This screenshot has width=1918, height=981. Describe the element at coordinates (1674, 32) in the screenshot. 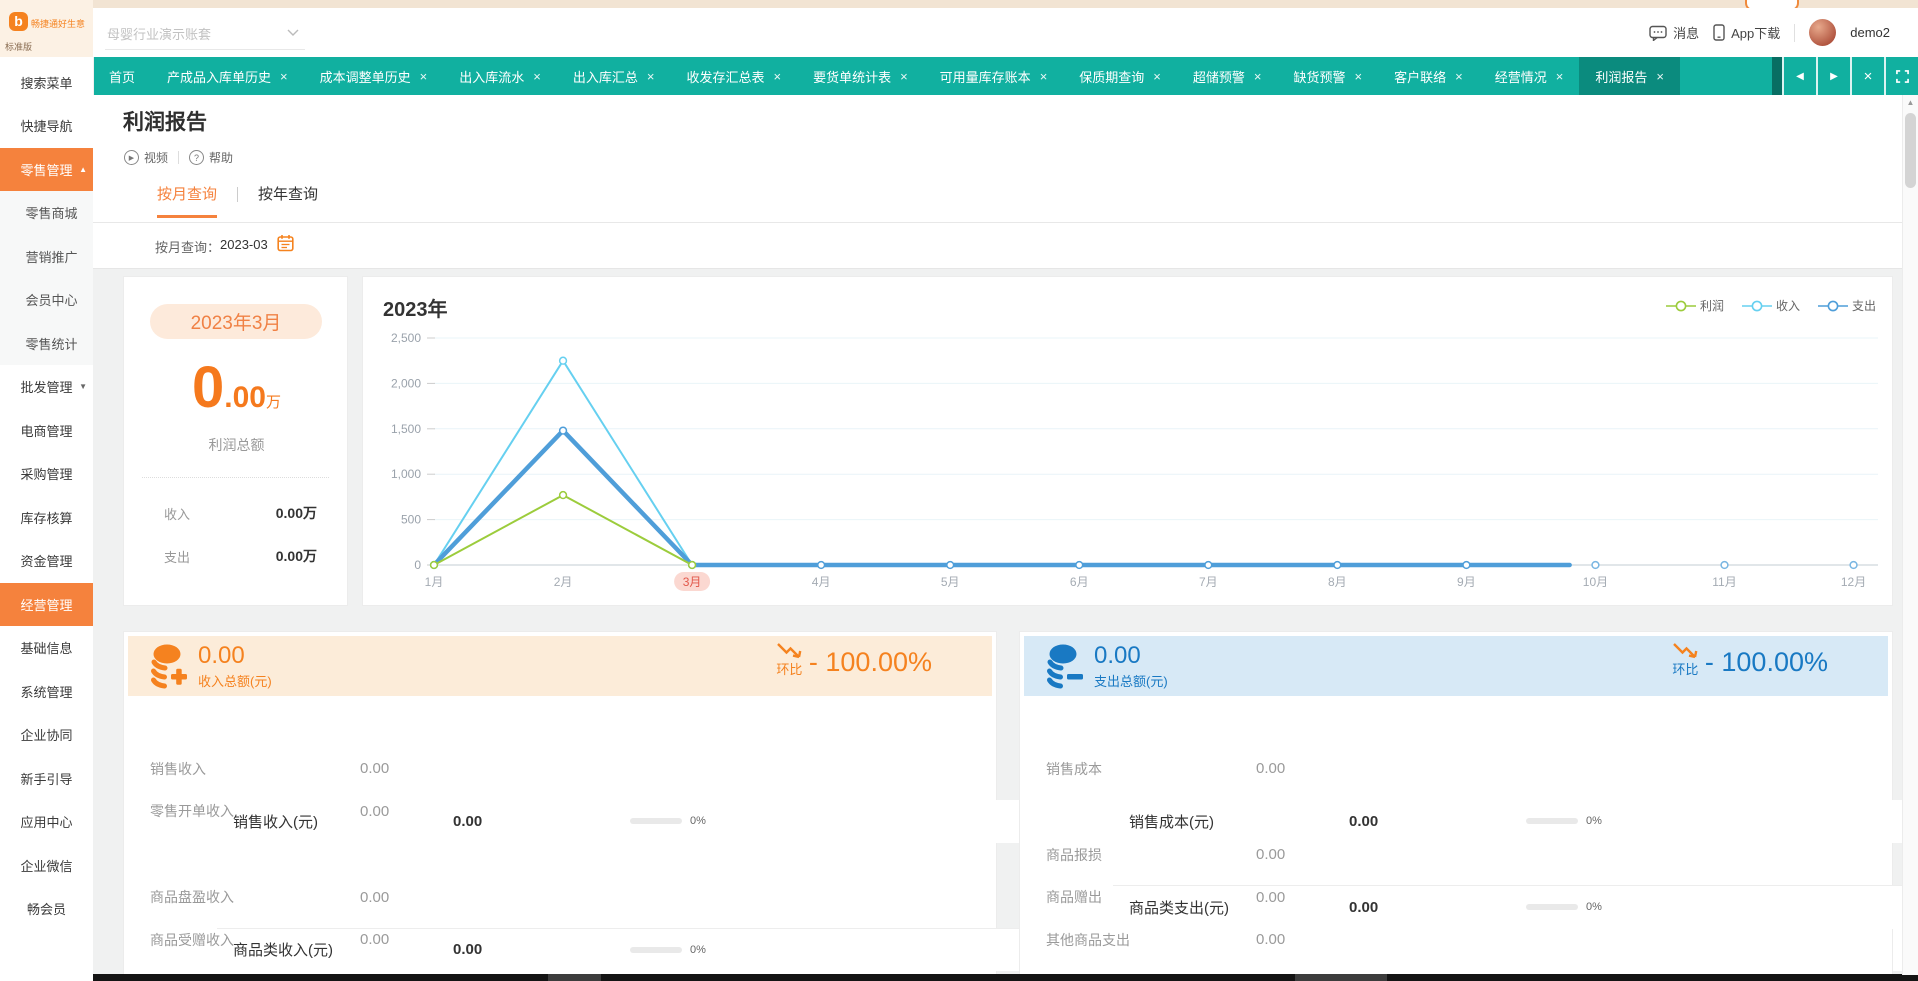

I see `messages-button: 消息` at that location.